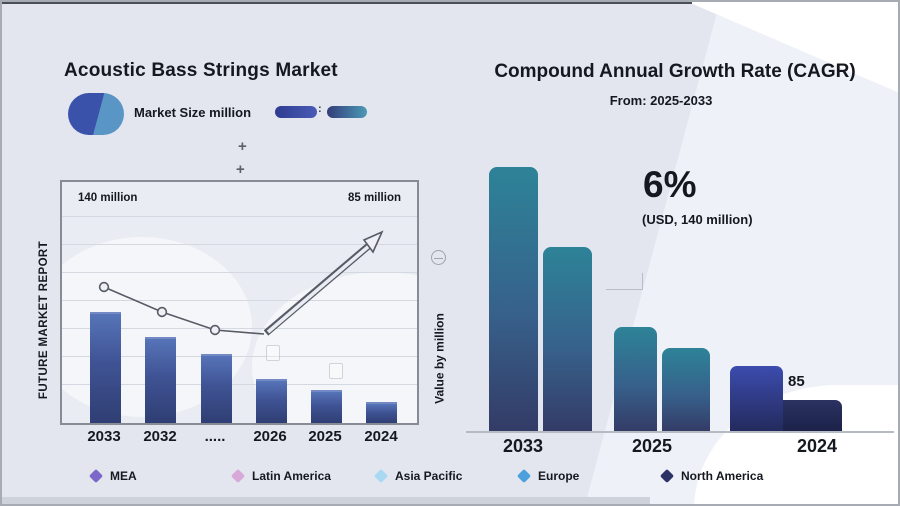  I want to click on cagr-bar-2033-b, so click(567, 339).